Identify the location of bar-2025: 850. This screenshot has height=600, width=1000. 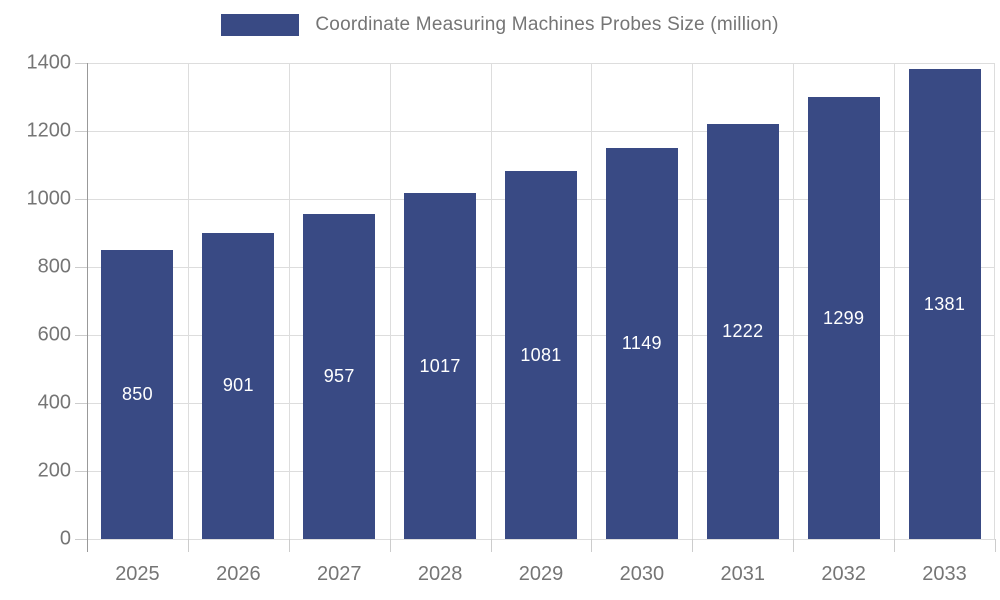
(137, 394).